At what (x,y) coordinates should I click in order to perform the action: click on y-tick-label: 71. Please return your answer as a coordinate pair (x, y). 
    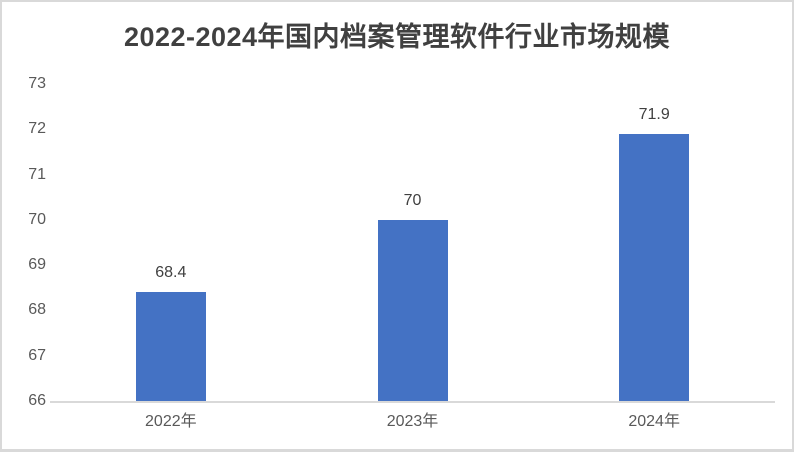
    Looking at the image, I should click on (37, 174).